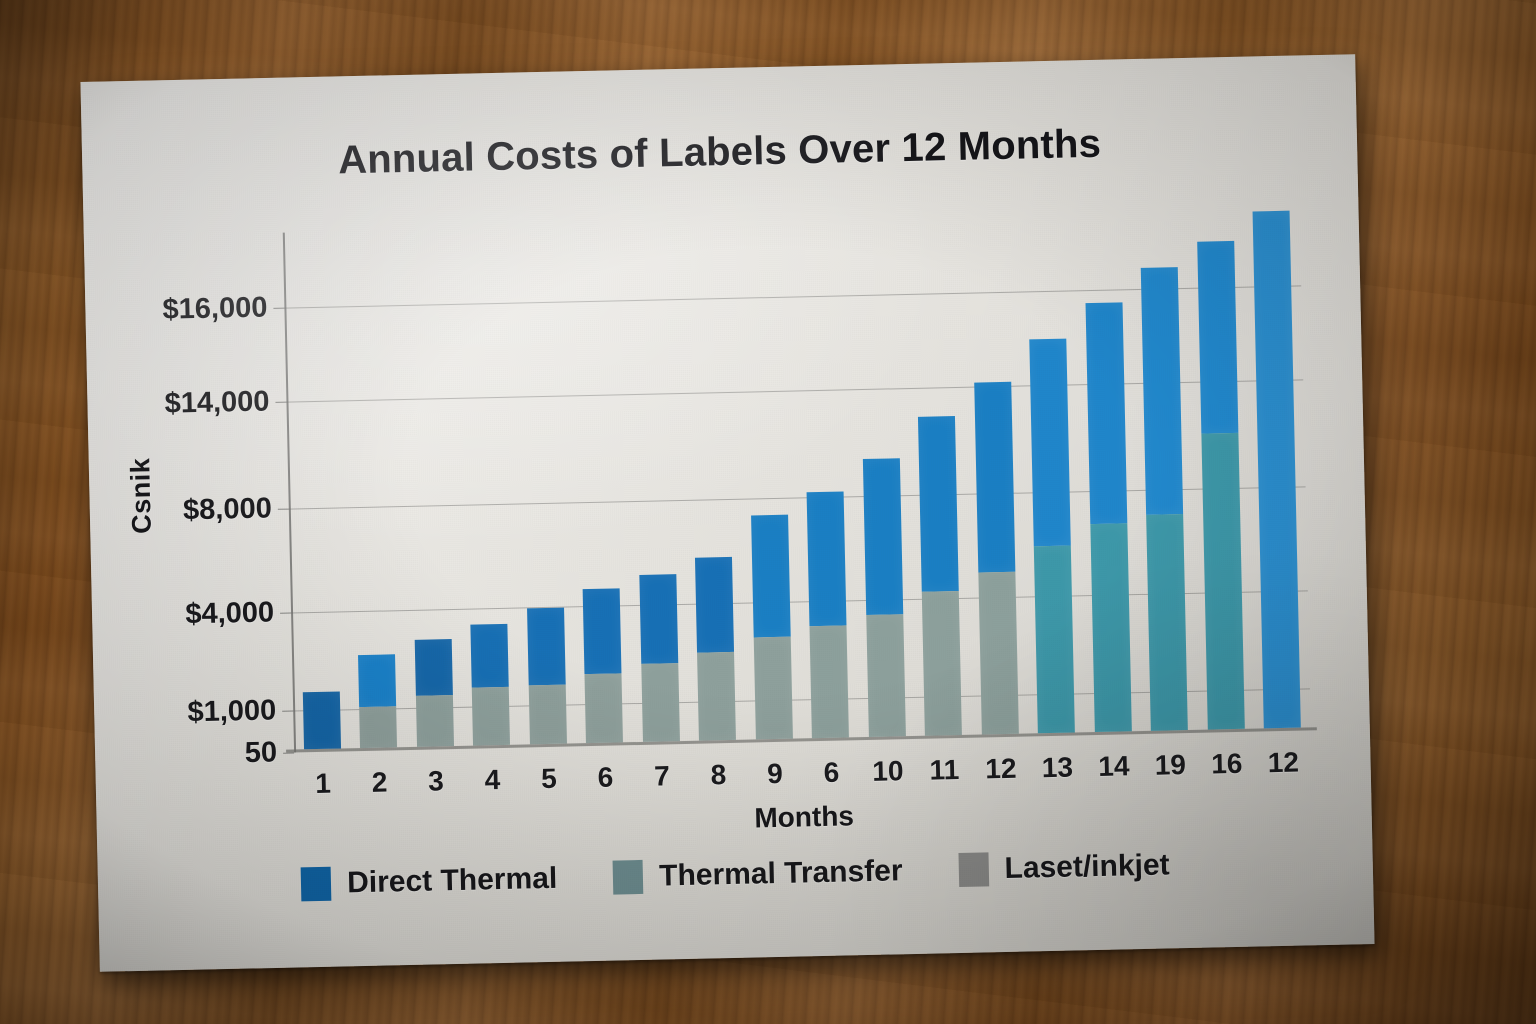  I want to click on y-tick-label: $8,000, so click(227, 509).